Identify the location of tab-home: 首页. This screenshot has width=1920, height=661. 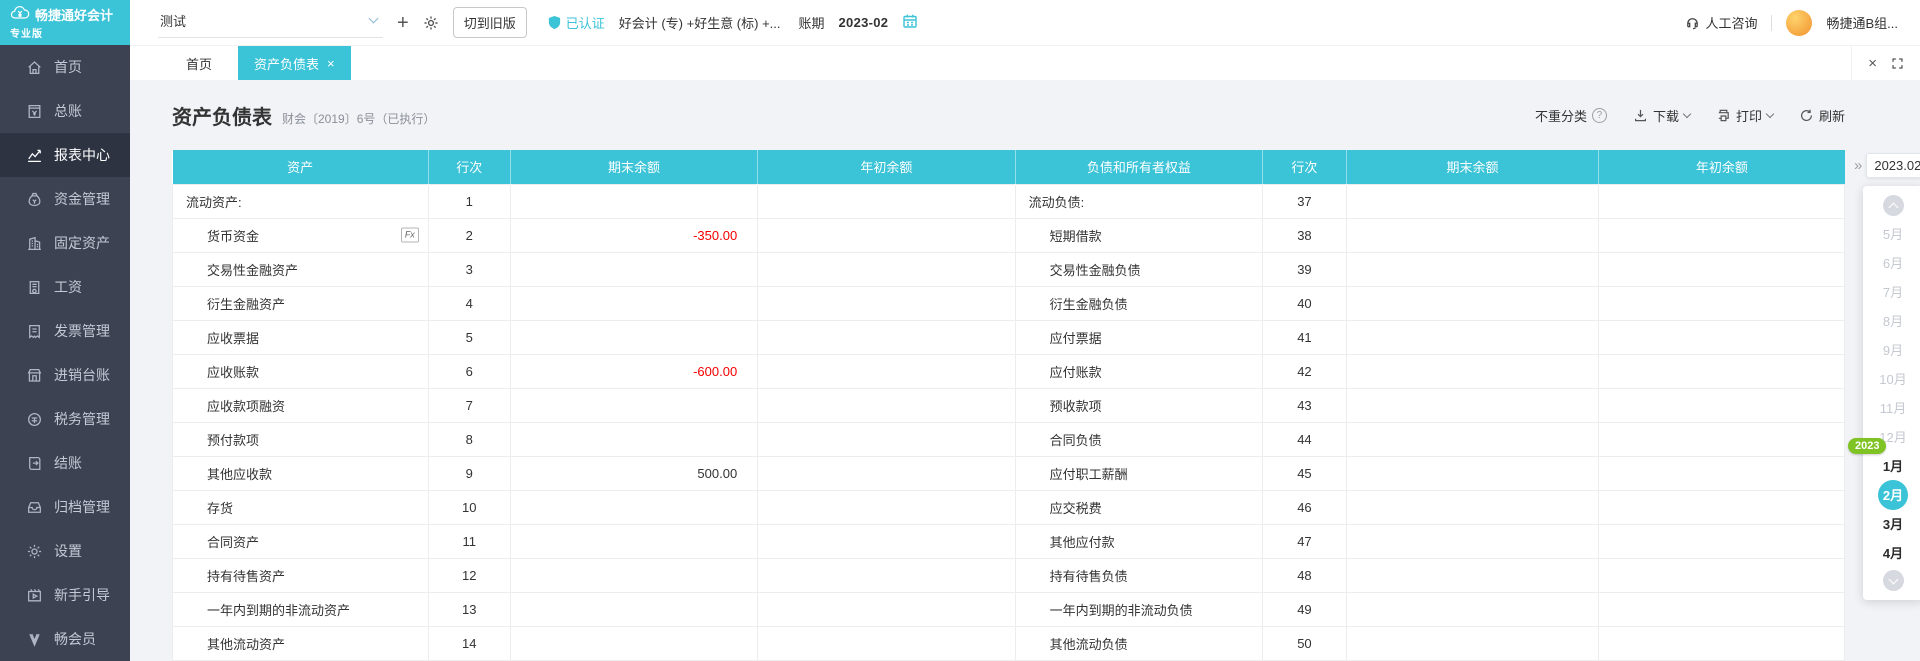
(199, 64).